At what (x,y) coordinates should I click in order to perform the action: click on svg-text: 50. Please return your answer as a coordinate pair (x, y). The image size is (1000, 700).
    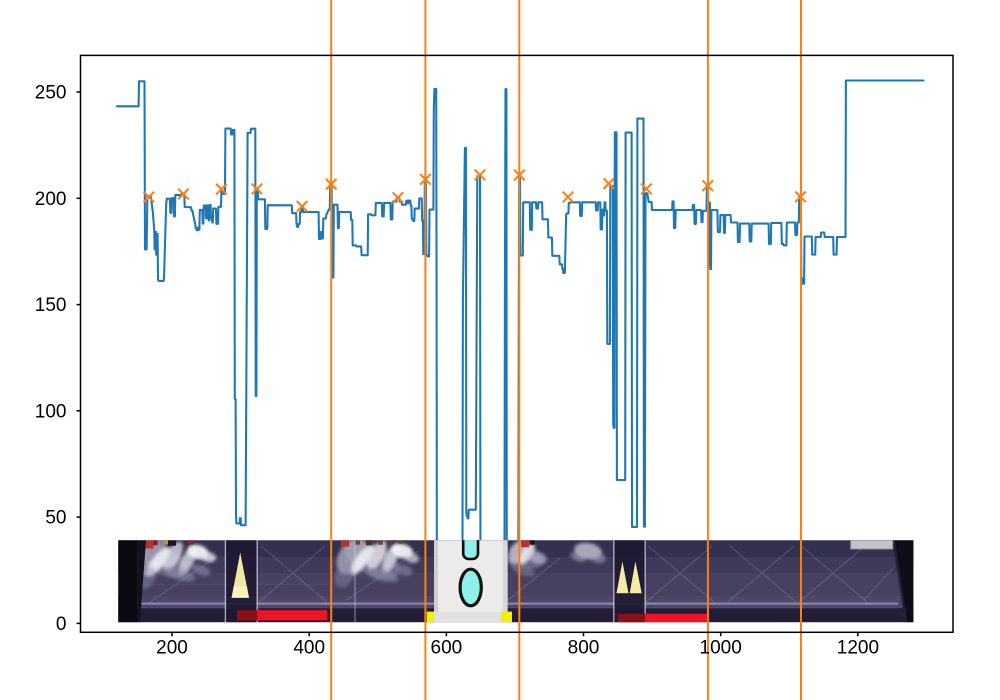
    Looking at the image, I should click on (55, 518).